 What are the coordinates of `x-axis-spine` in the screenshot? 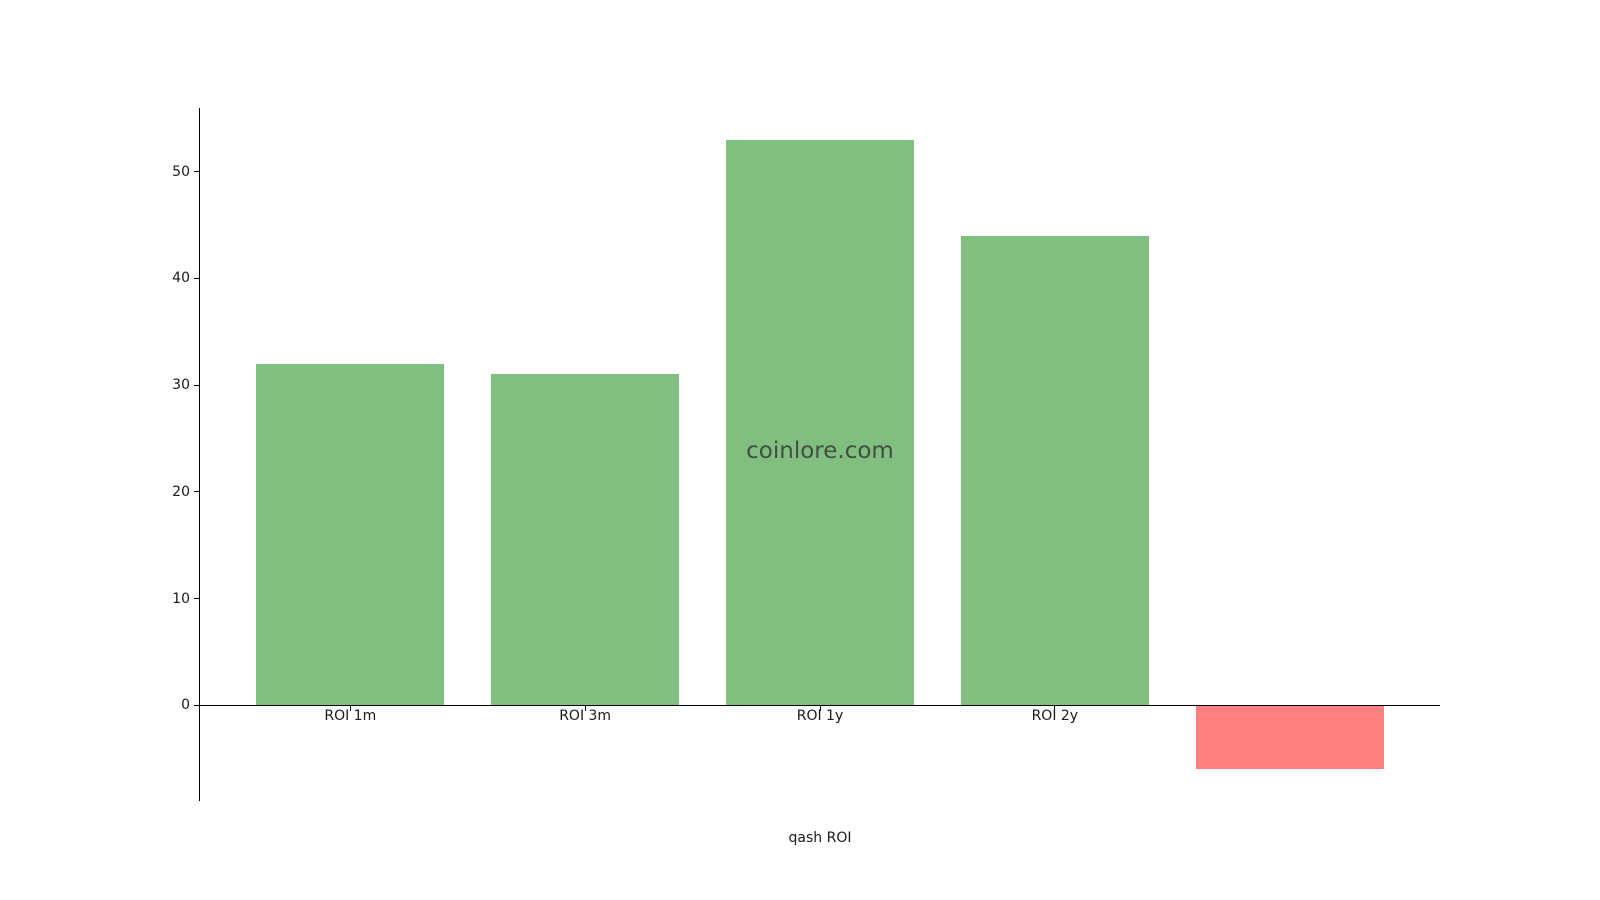 It's located at (820, 705).